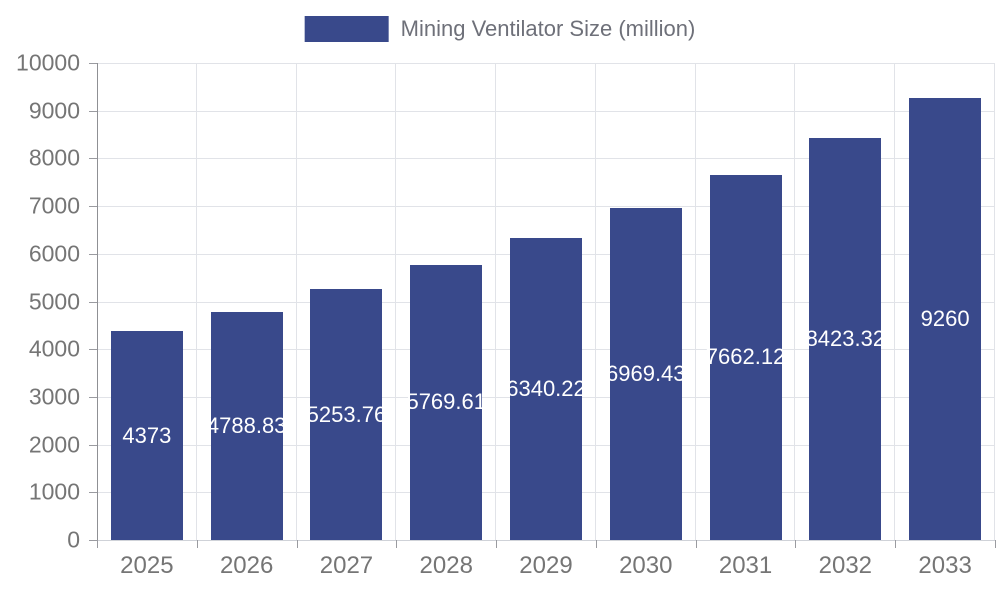  I want to click on y-axis-tick-label: 10000, so click(48, 62).